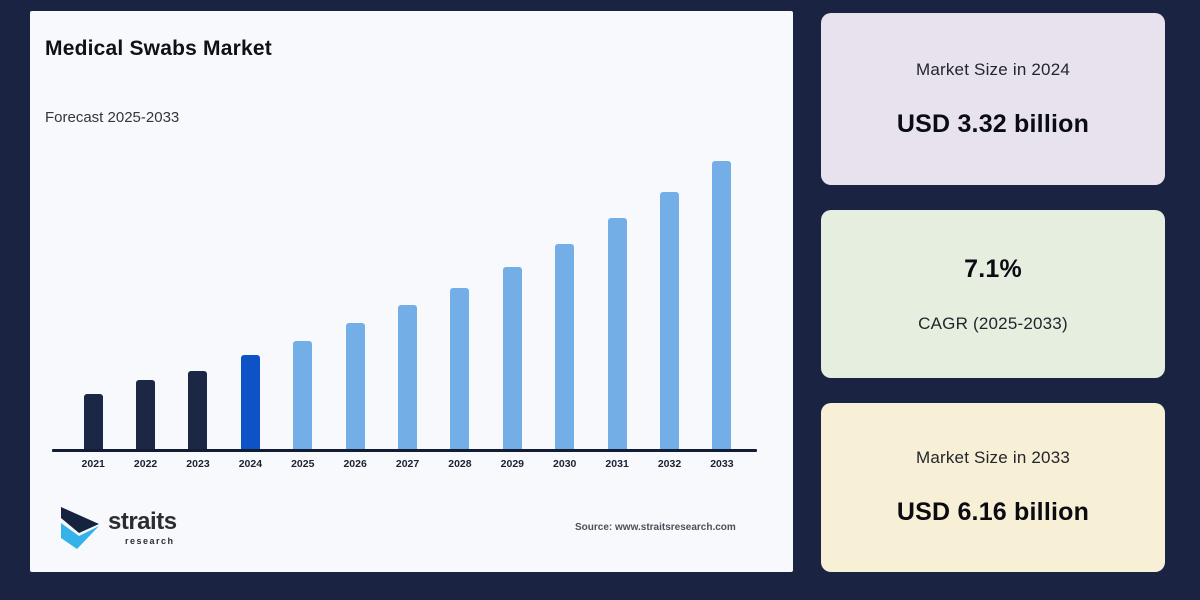 The image size is (1200, 600). I want to click on bar-column-2033, so click(722, 305).